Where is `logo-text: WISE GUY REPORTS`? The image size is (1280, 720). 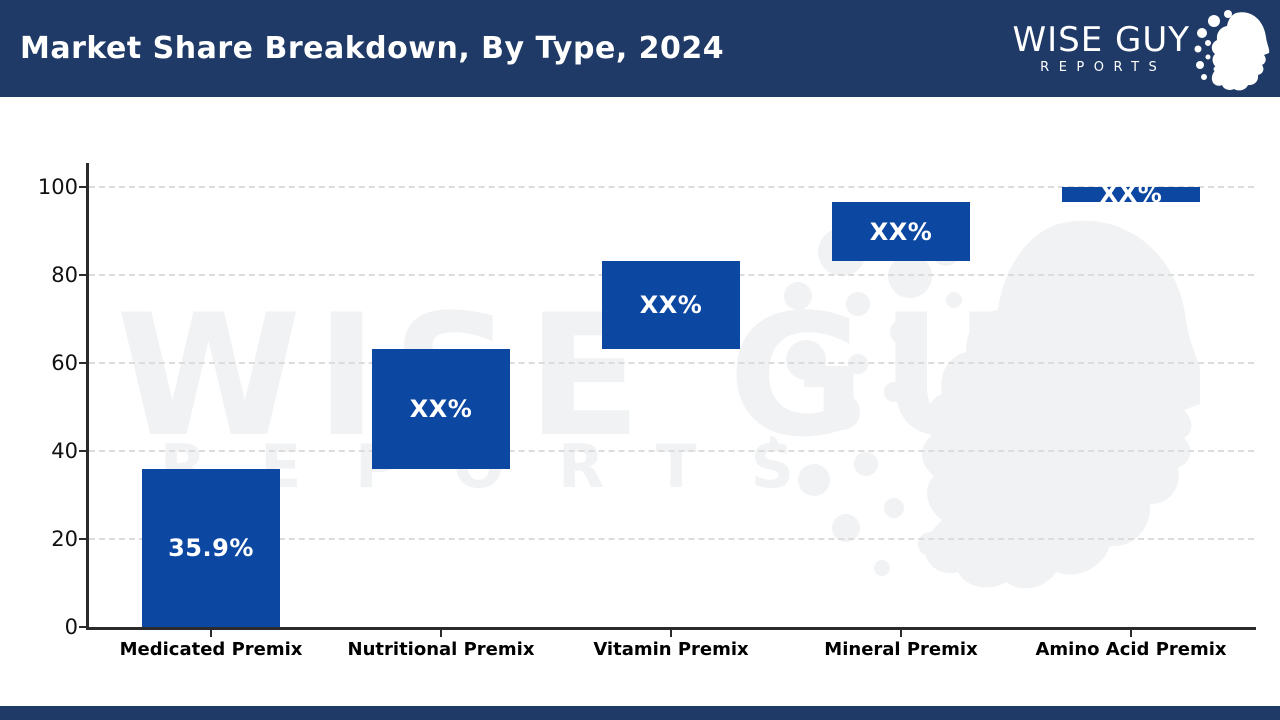
logo-text: WISE GUY REPORTS is located at coordinates (1101, 49).